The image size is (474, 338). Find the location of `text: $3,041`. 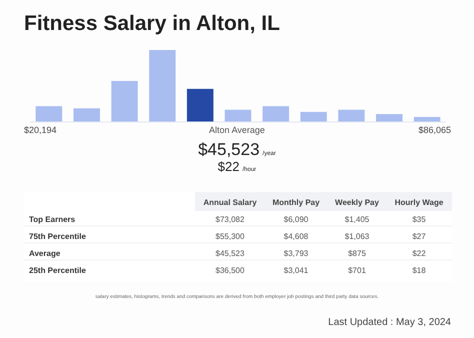

text: $3,041 is located at coordinates (296, 270).